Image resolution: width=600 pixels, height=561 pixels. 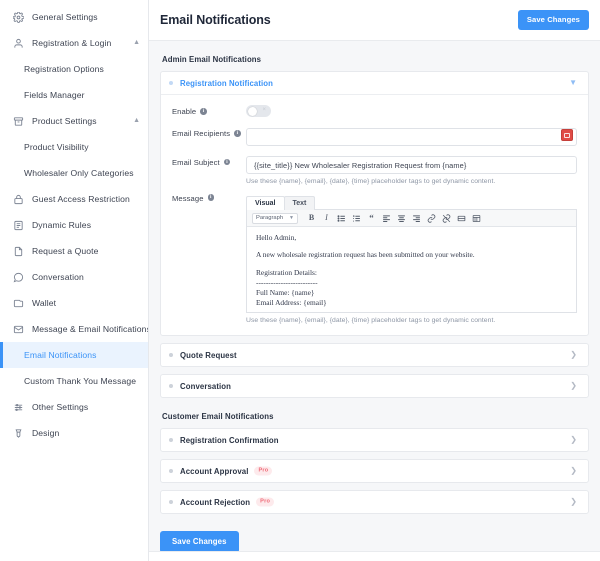 What do you see at coordinates (80, 381) in the screenshot?
I see `sidebar-item-label: Custom Thank You Message` at bounding box center [80, 381].